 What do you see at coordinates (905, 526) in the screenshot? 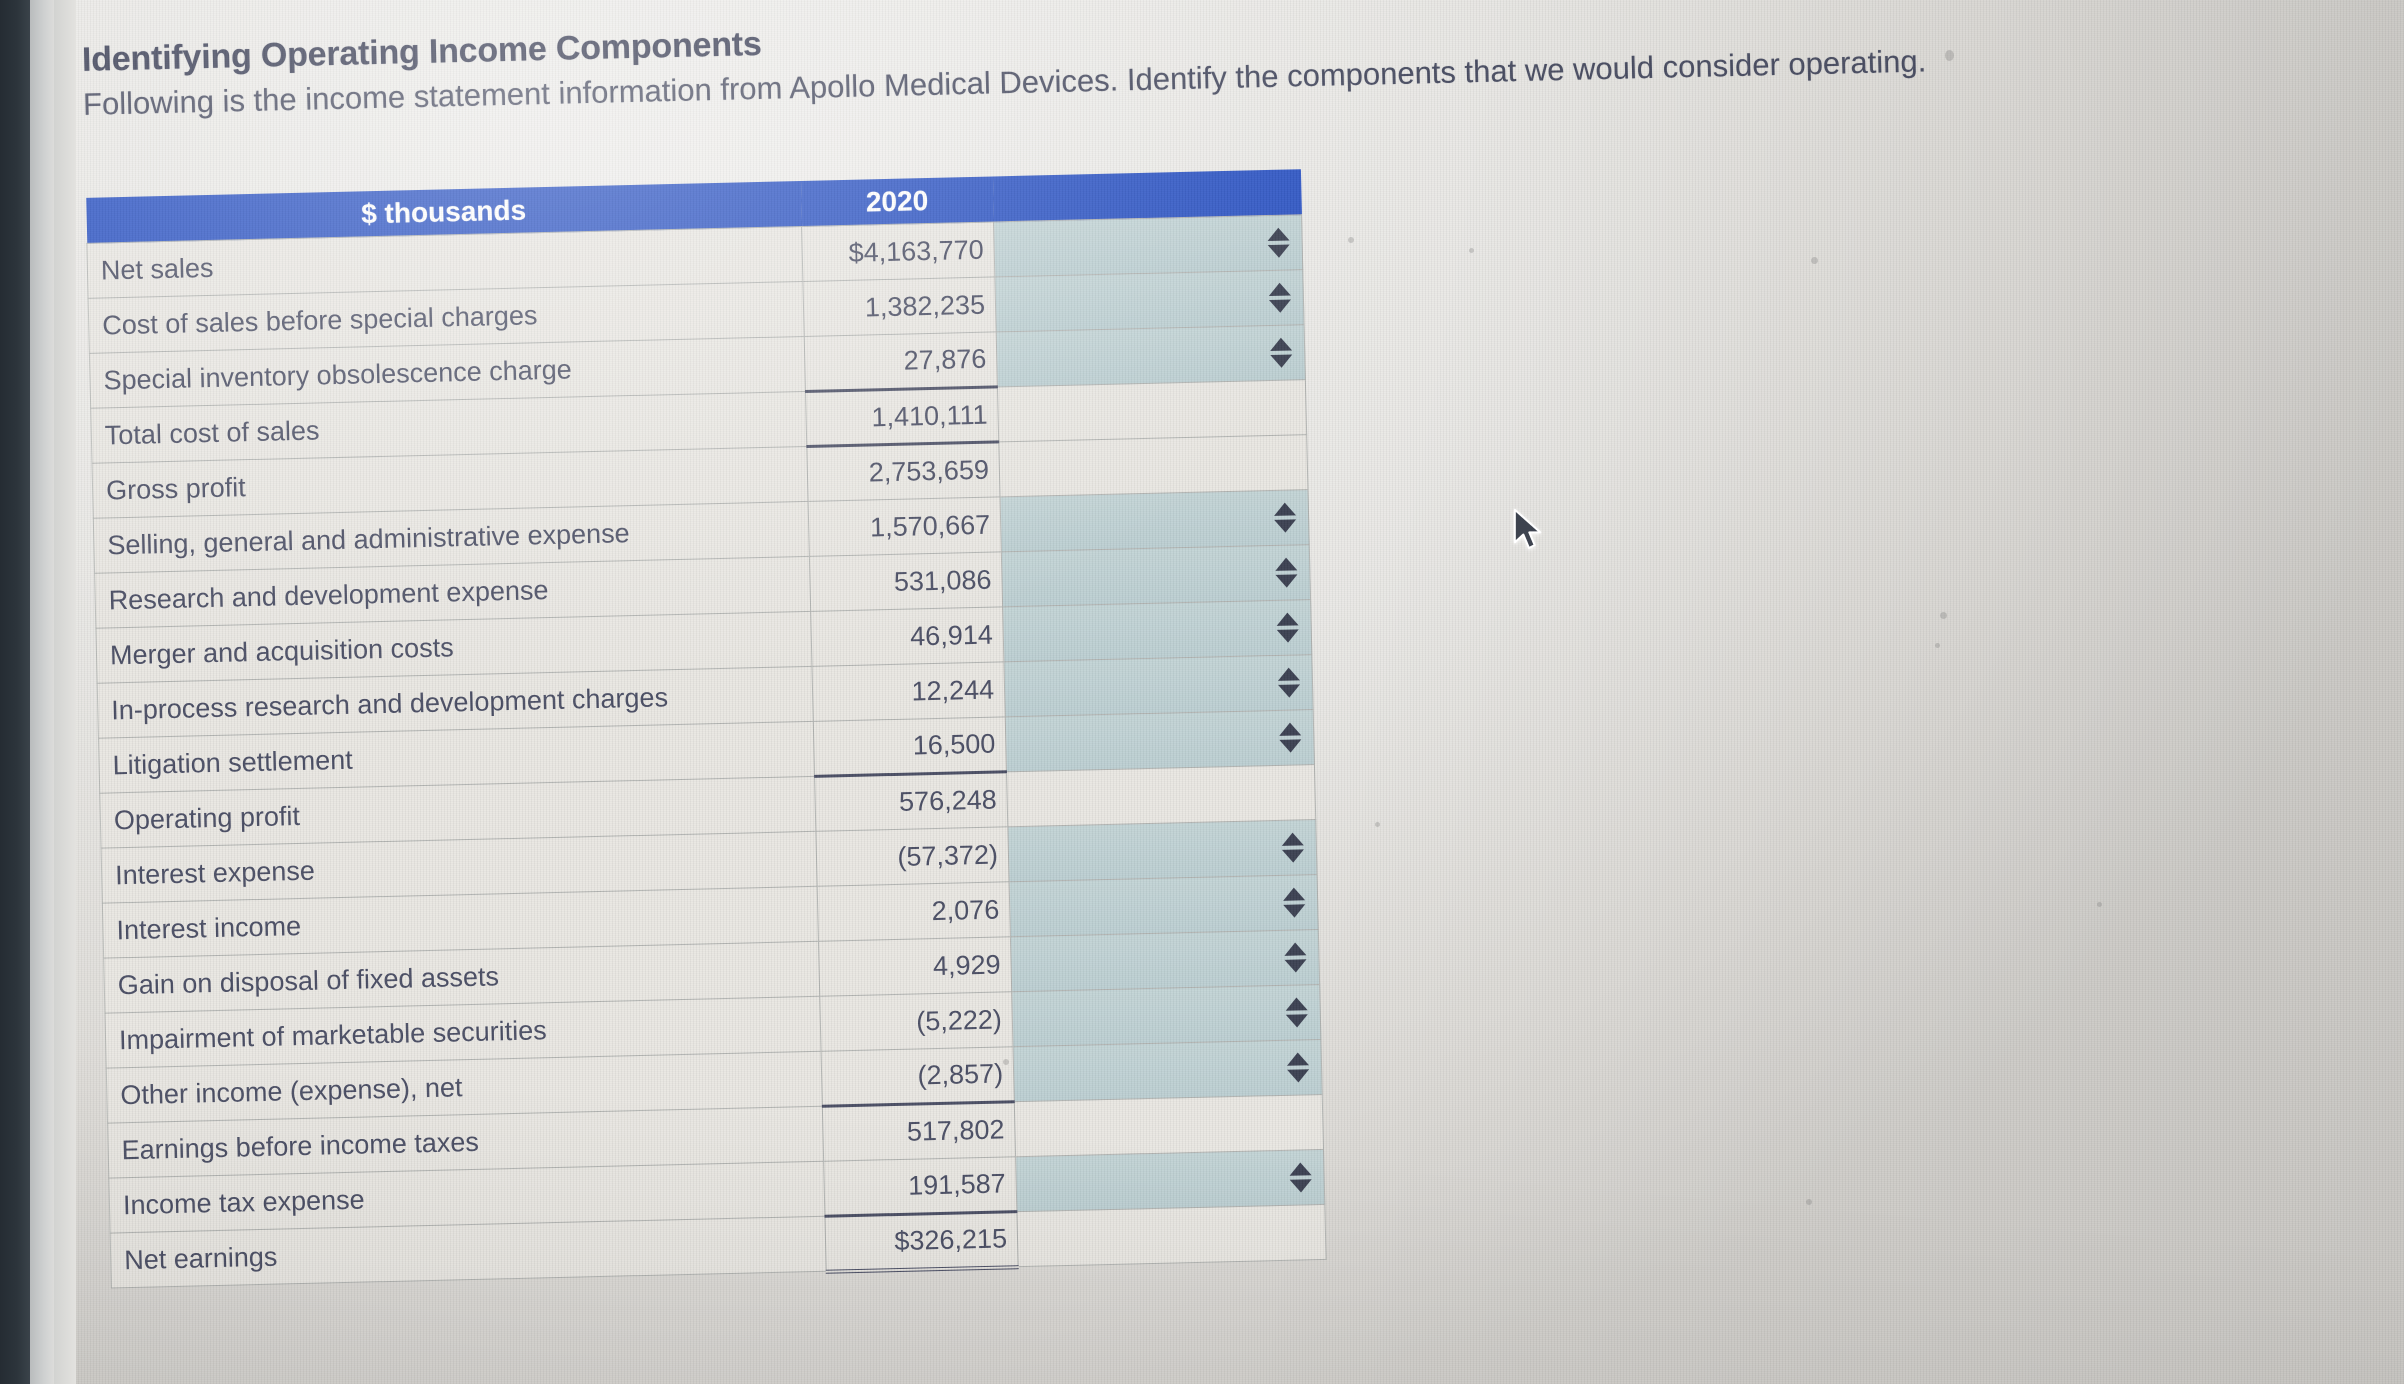
I see `row-value: 1,570,667` at bounding box center [905, 526].